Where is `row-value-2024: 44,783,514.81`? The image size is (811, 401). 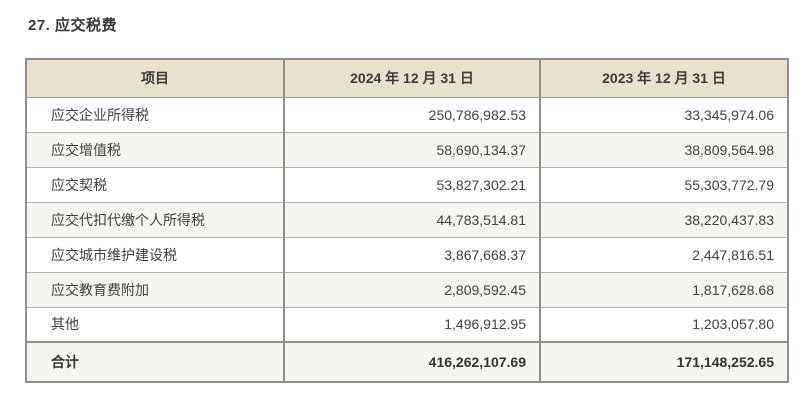
row-value-2024: 44,783,514.81 is located at coordinates (411, 219).